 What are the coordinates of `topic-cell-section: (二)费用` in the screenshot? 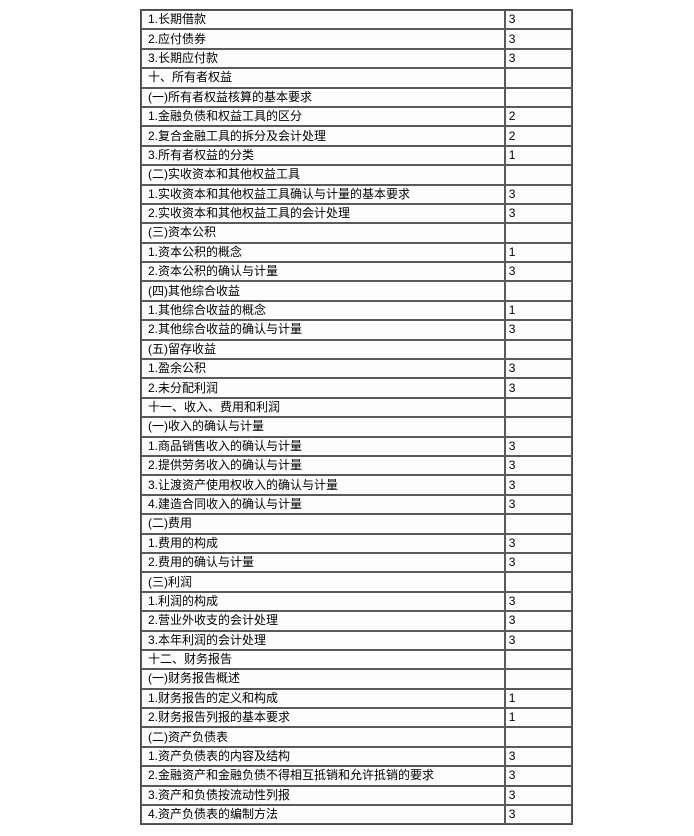 It's located at (323, 524).